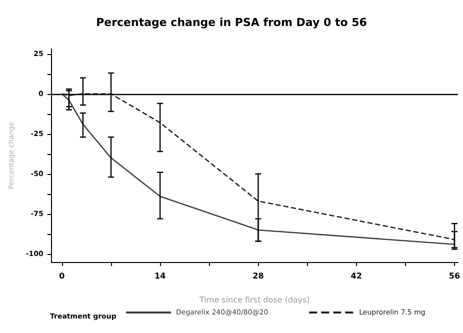 The width and height of the screenshot is (463, 333). I want to click on x-axis-title: Time since first dose (days), so click(254, 300).